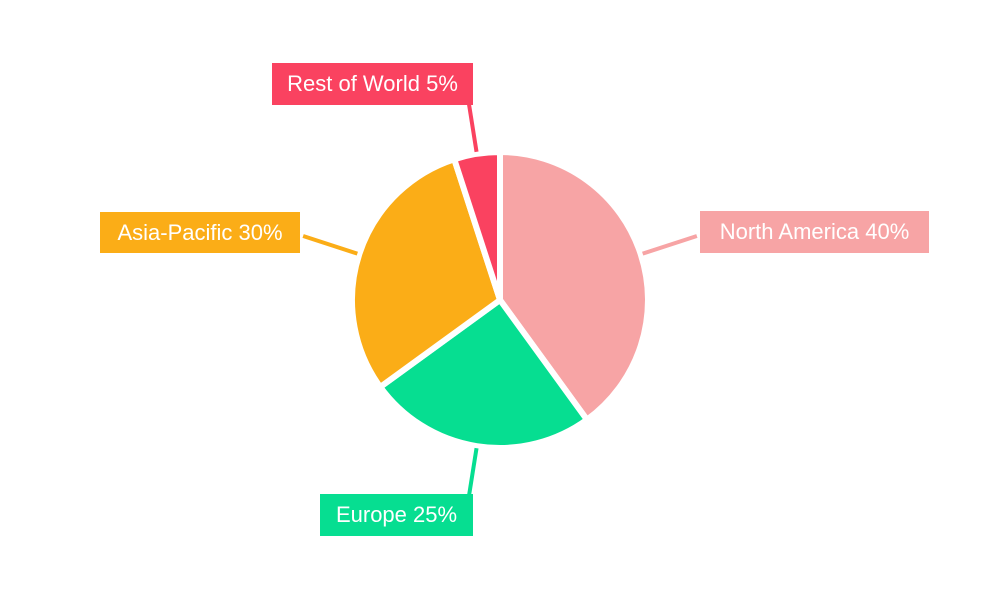  What do you see at coordinates (477, 226) in the screenshot?
I see `pie-slice-rest-of-world` at bounding box center [477, 226].